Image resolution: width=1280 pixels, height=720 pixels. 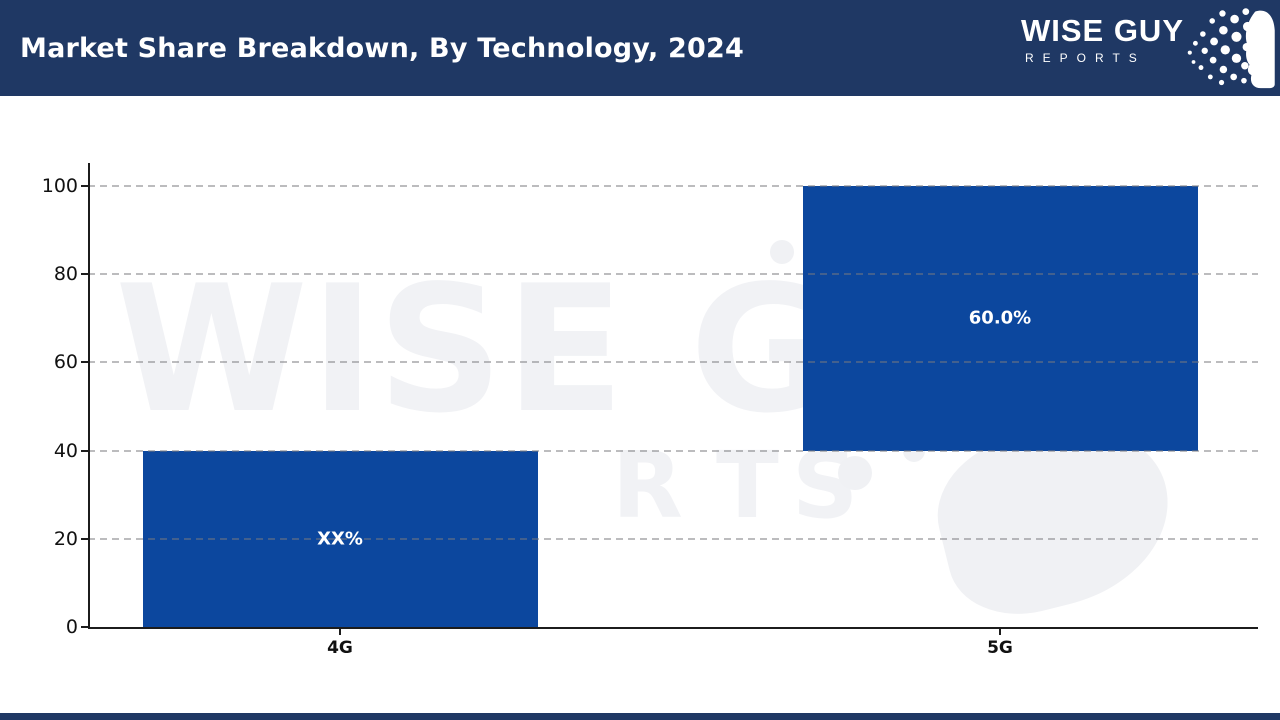 What do you see at coordinates (65, 274) in the screenshot?
I see `y-tick-label-80: 80` at bounding box center [65, 274].